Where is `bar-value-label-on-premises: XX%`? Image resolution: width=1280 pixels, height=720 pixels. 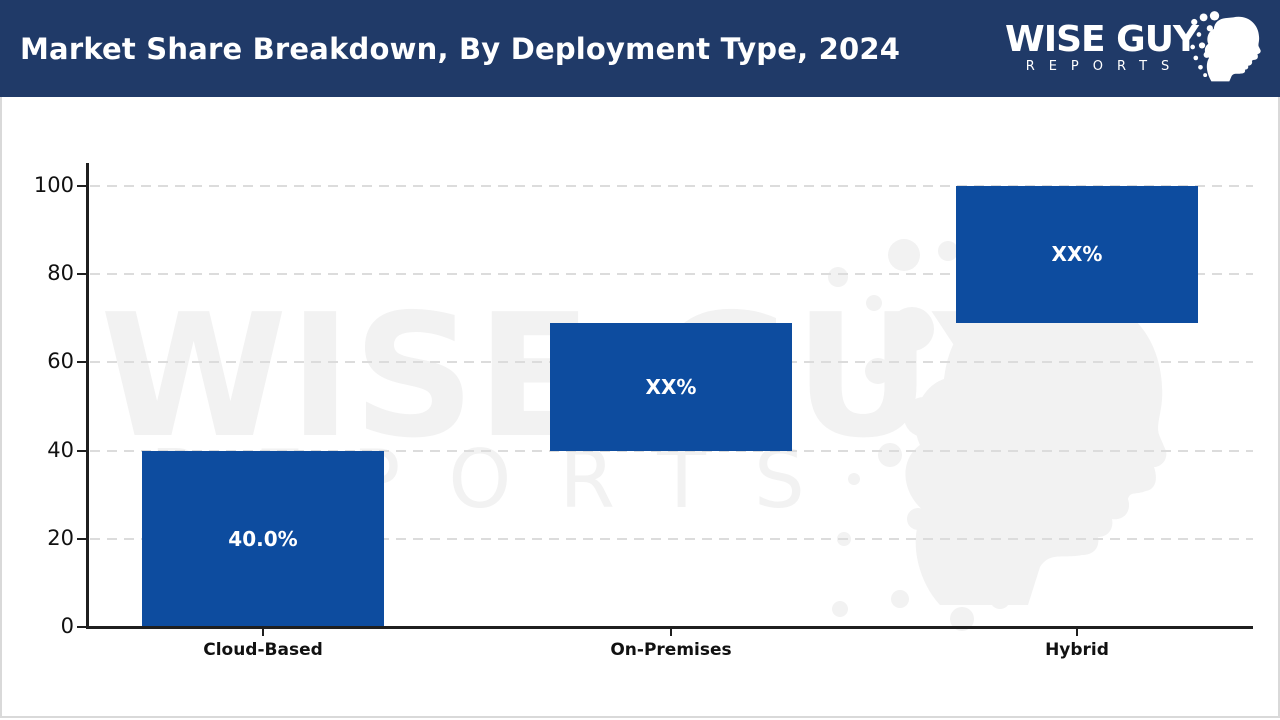 bar-value-label-on-premises: XX% is located at coordinates (671, 386).